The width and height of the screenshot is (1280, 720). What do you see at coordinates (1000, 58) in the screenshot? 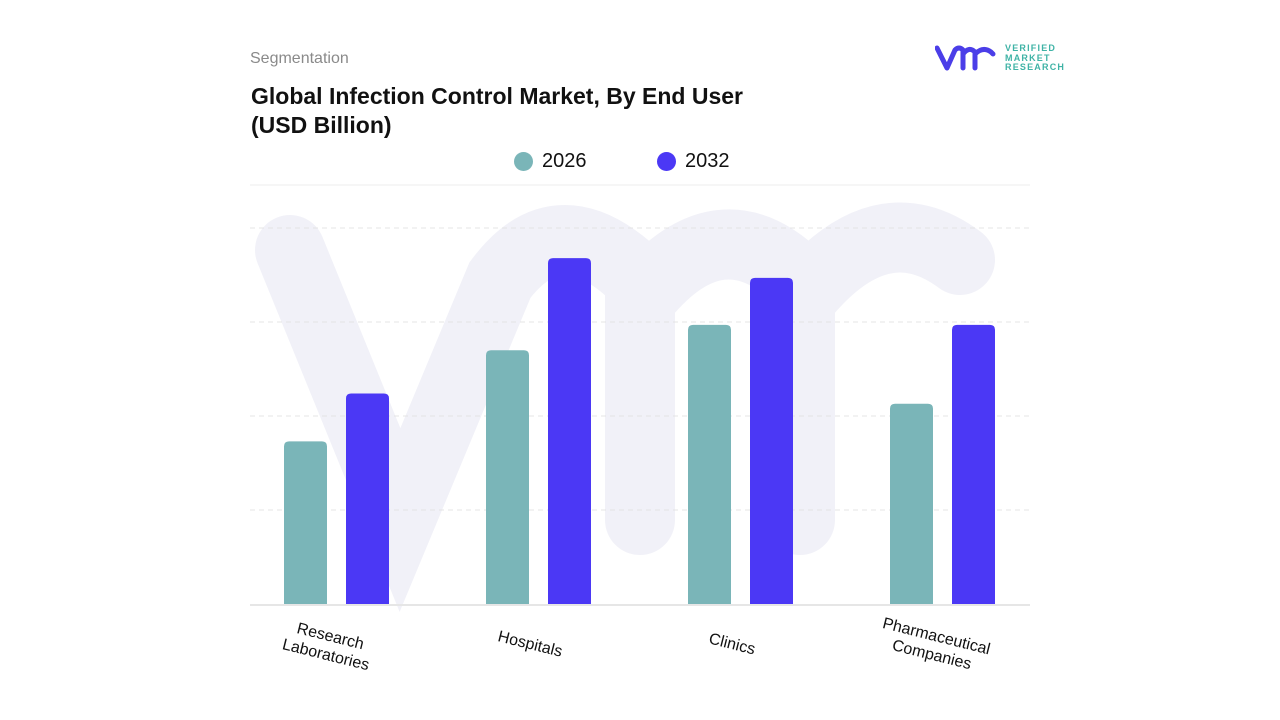
I see `vmr-logo: VERIFIED MARKET RESEARCH` at bounding box center [1000, 58].